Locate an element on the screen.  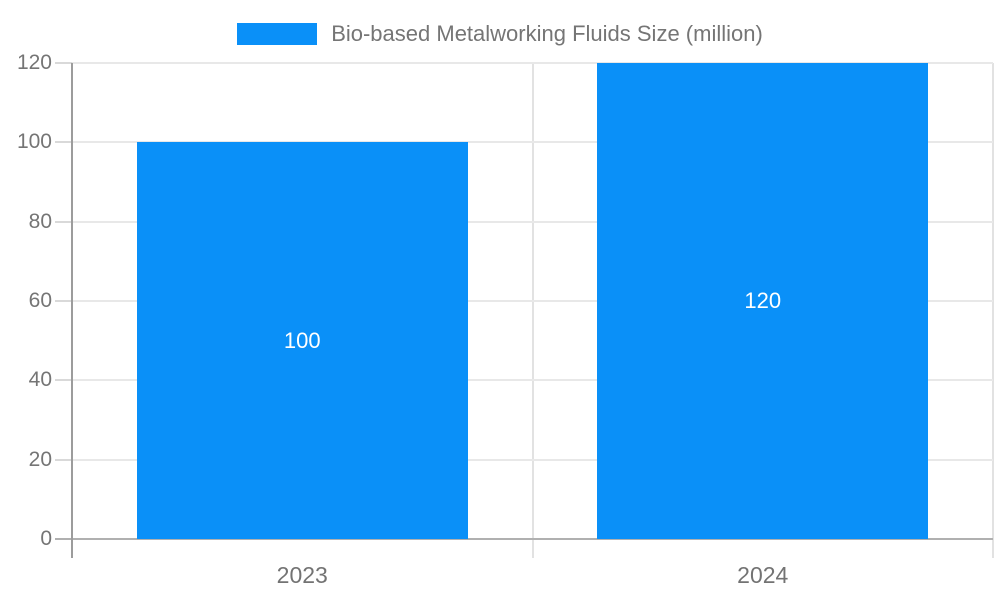
bar-value-label: 120 is located at coordinates (763, 300).